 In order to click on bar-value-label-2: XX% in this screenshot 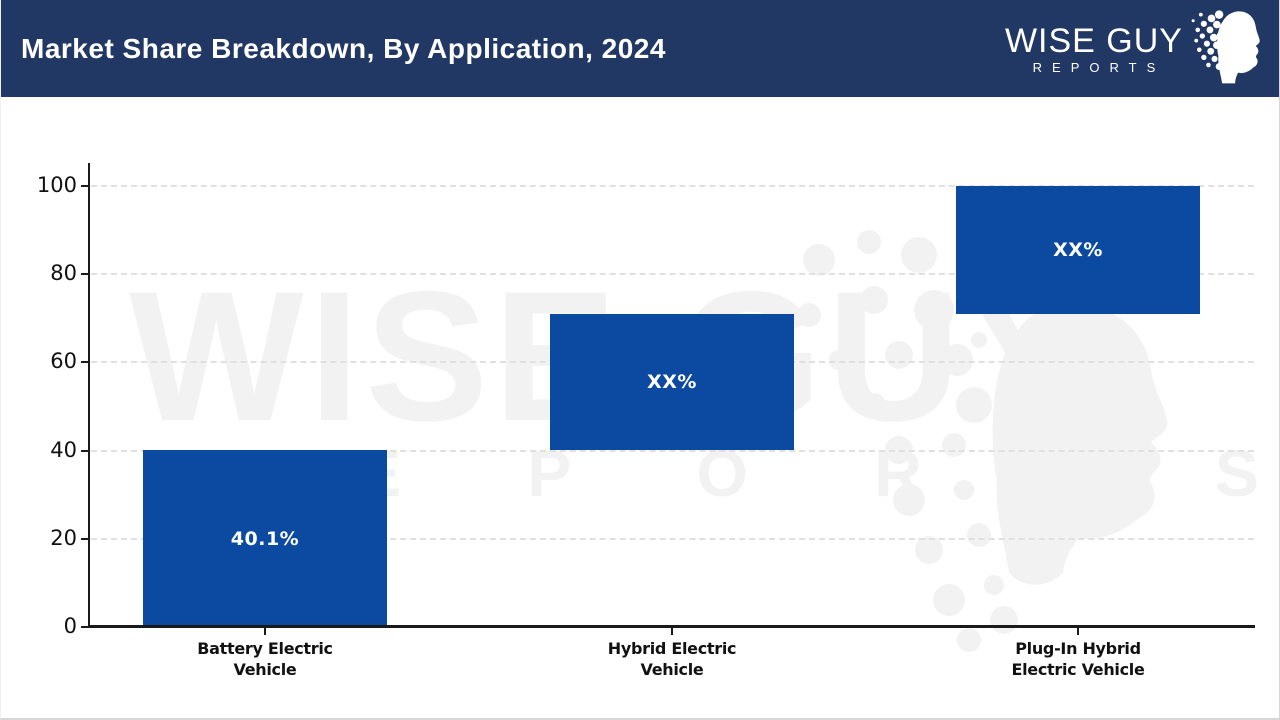, I will do `click(672, 382)`.